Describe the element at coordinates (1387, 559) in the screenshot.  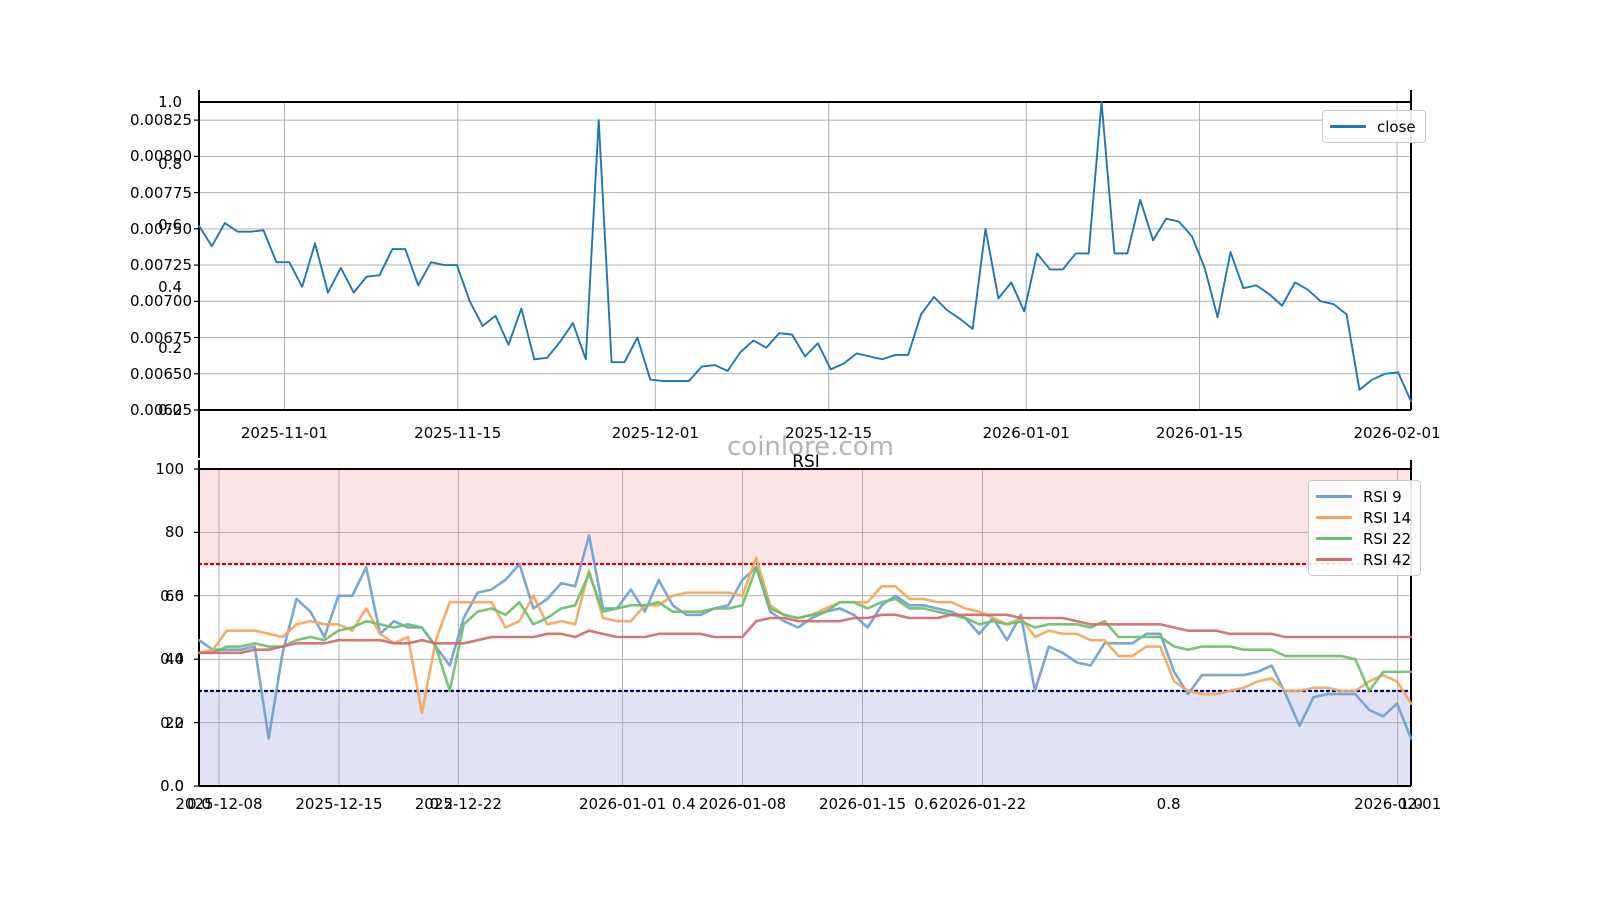
I see `legend-item-label: RSI 42` at that location.